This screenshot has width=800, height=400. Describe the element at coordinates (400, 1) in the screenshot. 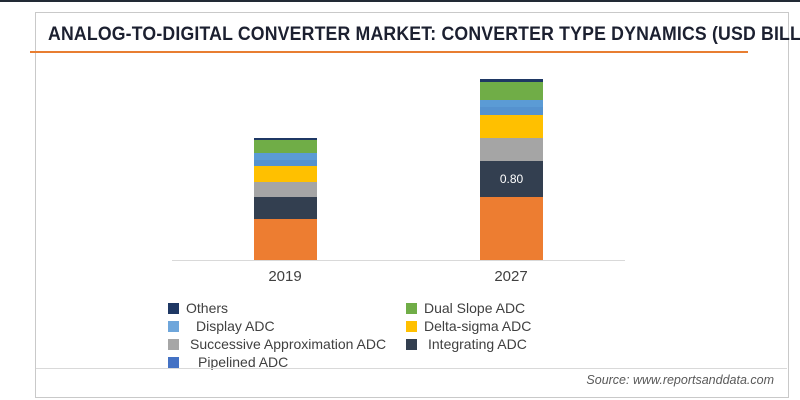

I see `top-accent-line` at that location.